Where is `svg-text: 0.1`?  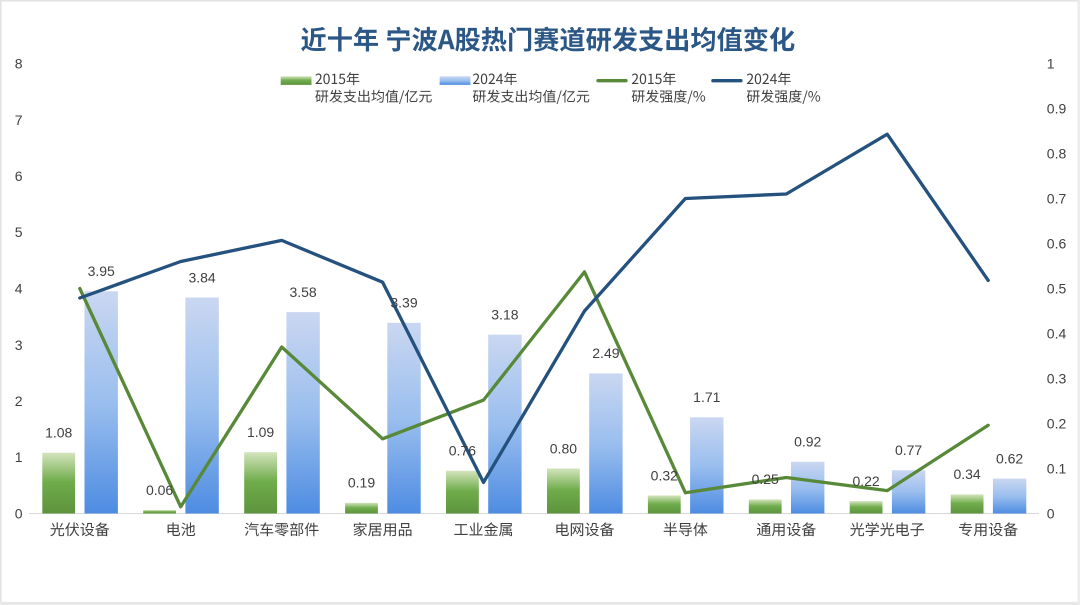
svg-text: 0.1 is located at coordinates (1057, 469).